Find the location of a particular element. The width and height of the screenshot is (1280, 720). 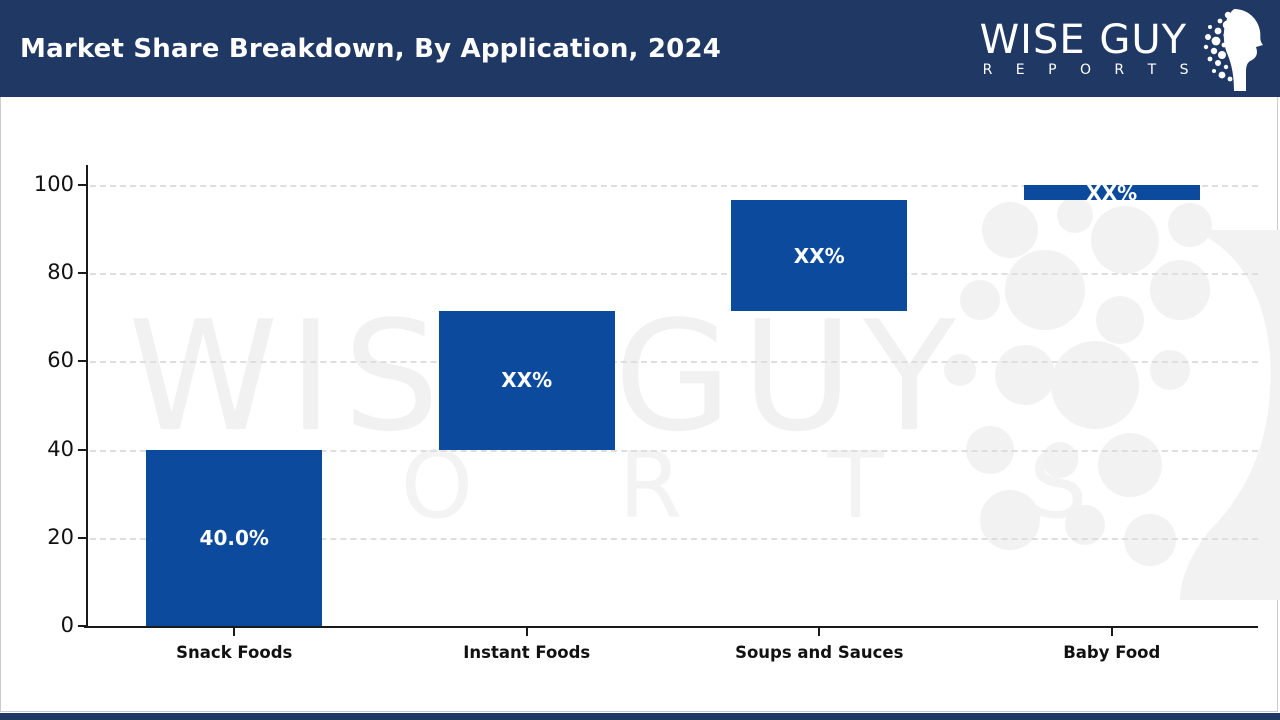

y-tick-label-60: 60 is located at coordinates (60, 360).